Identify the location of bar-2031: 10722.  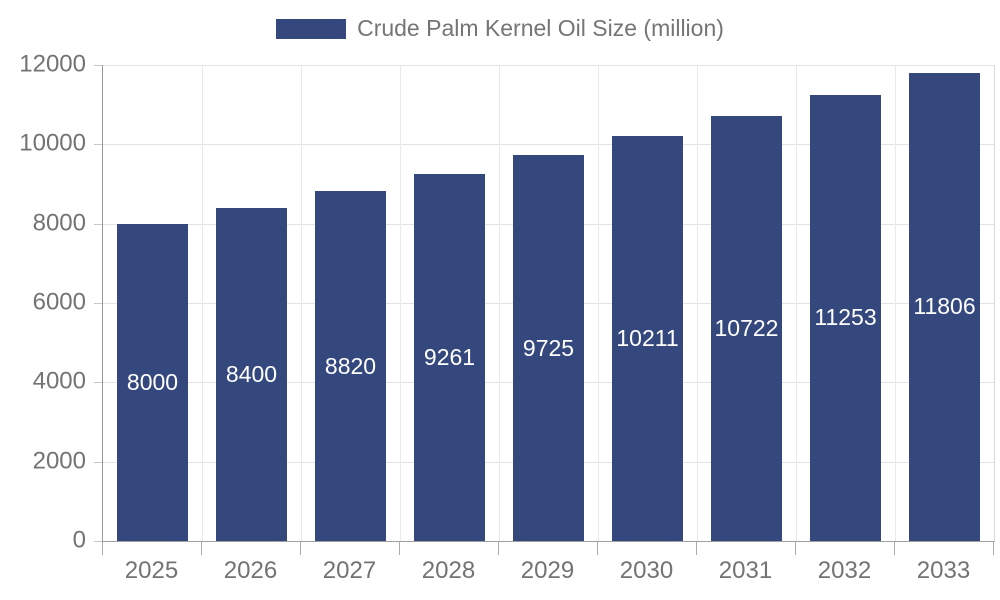
(746, 328).